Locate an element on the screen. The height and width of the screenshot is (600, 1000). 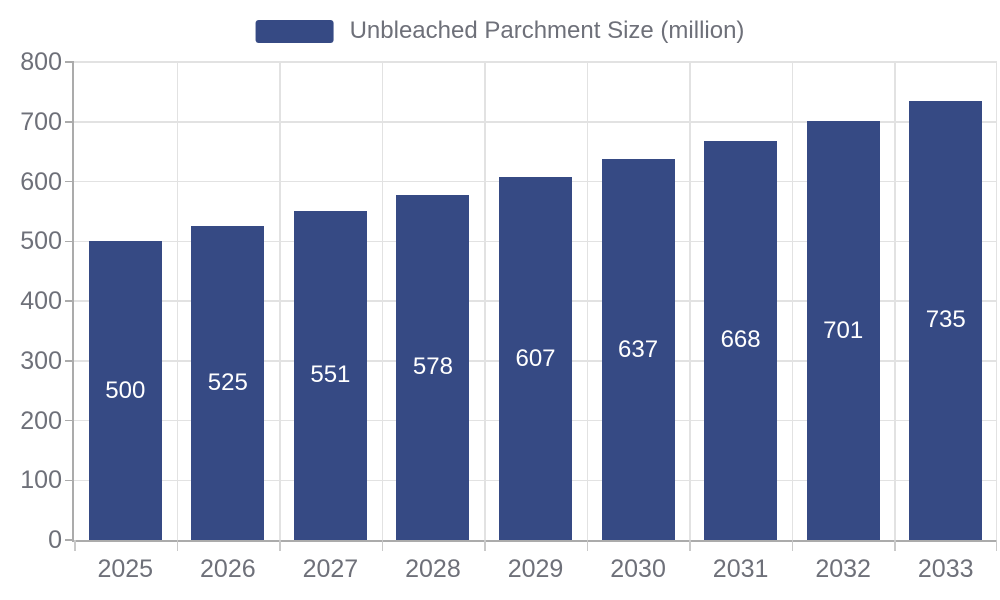
y-axis-tick-label: 700 is located at coordinates (41, 121).